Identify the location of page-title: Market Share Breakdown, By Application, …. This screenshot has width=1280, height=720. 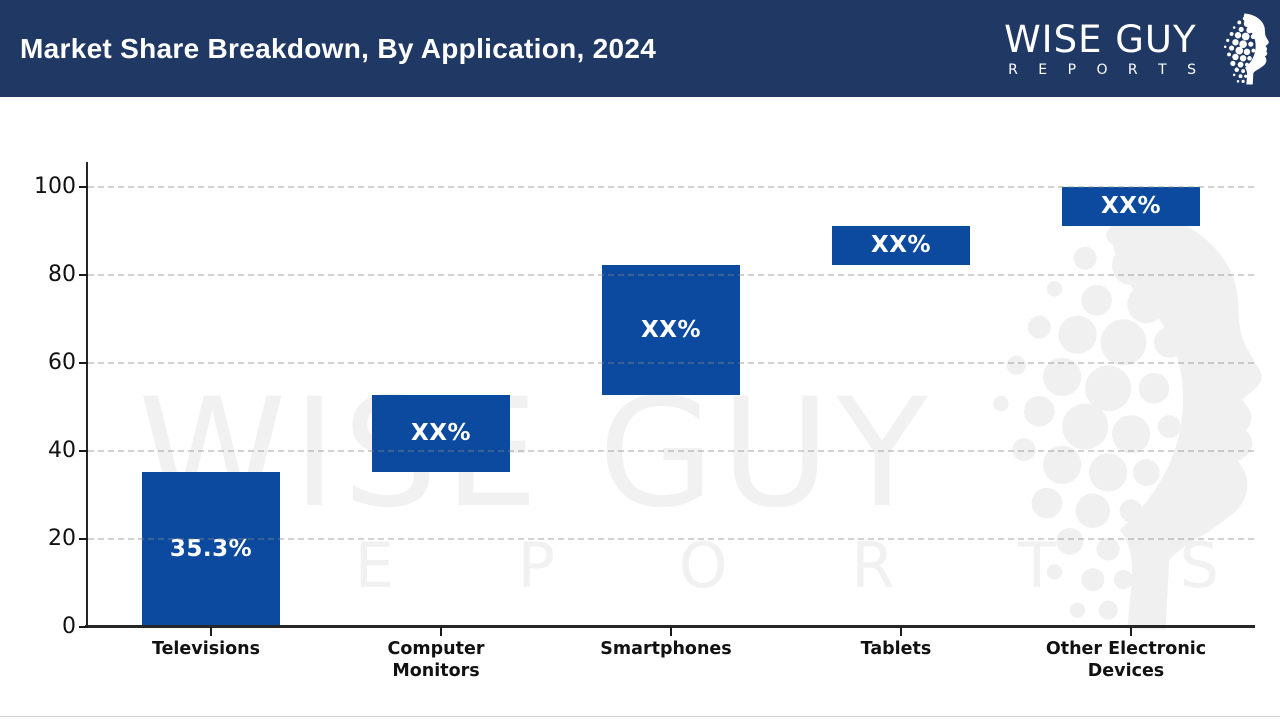
(338, 48).